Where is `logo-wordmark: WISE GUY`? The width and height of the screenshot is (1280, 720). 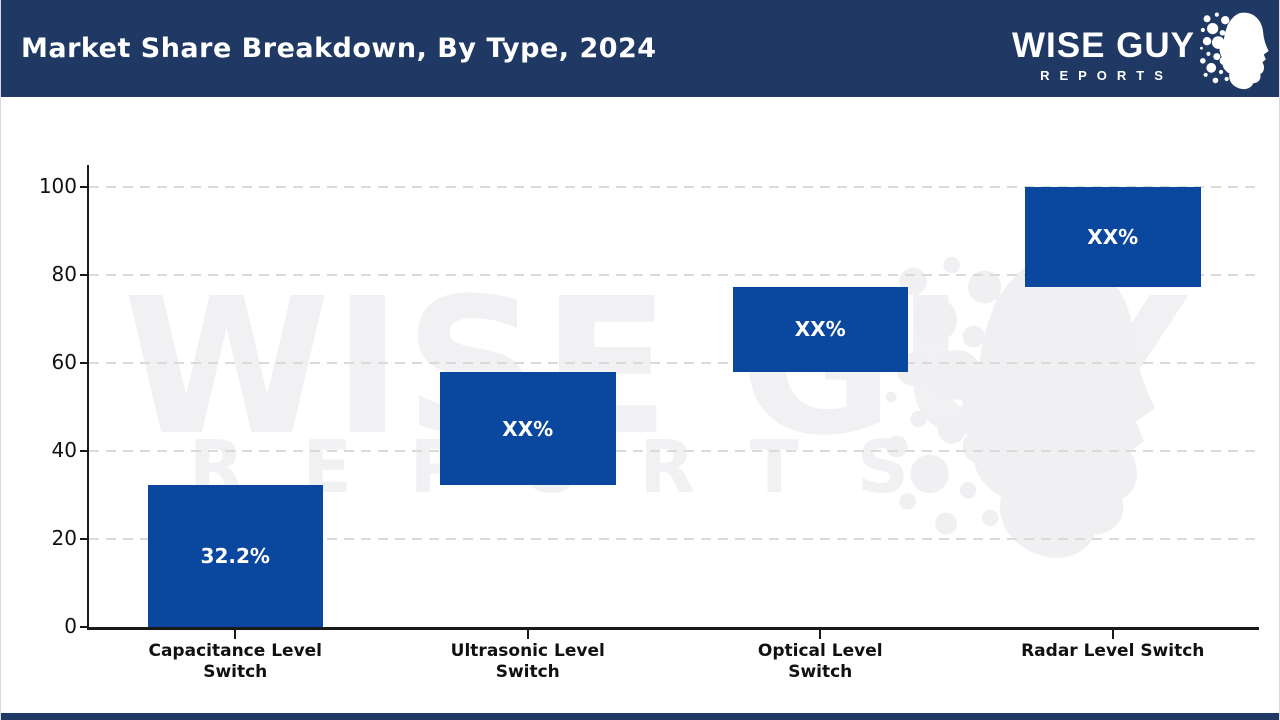 logo-wordmark: WISE GUY is located at coordinates (1103, 45).